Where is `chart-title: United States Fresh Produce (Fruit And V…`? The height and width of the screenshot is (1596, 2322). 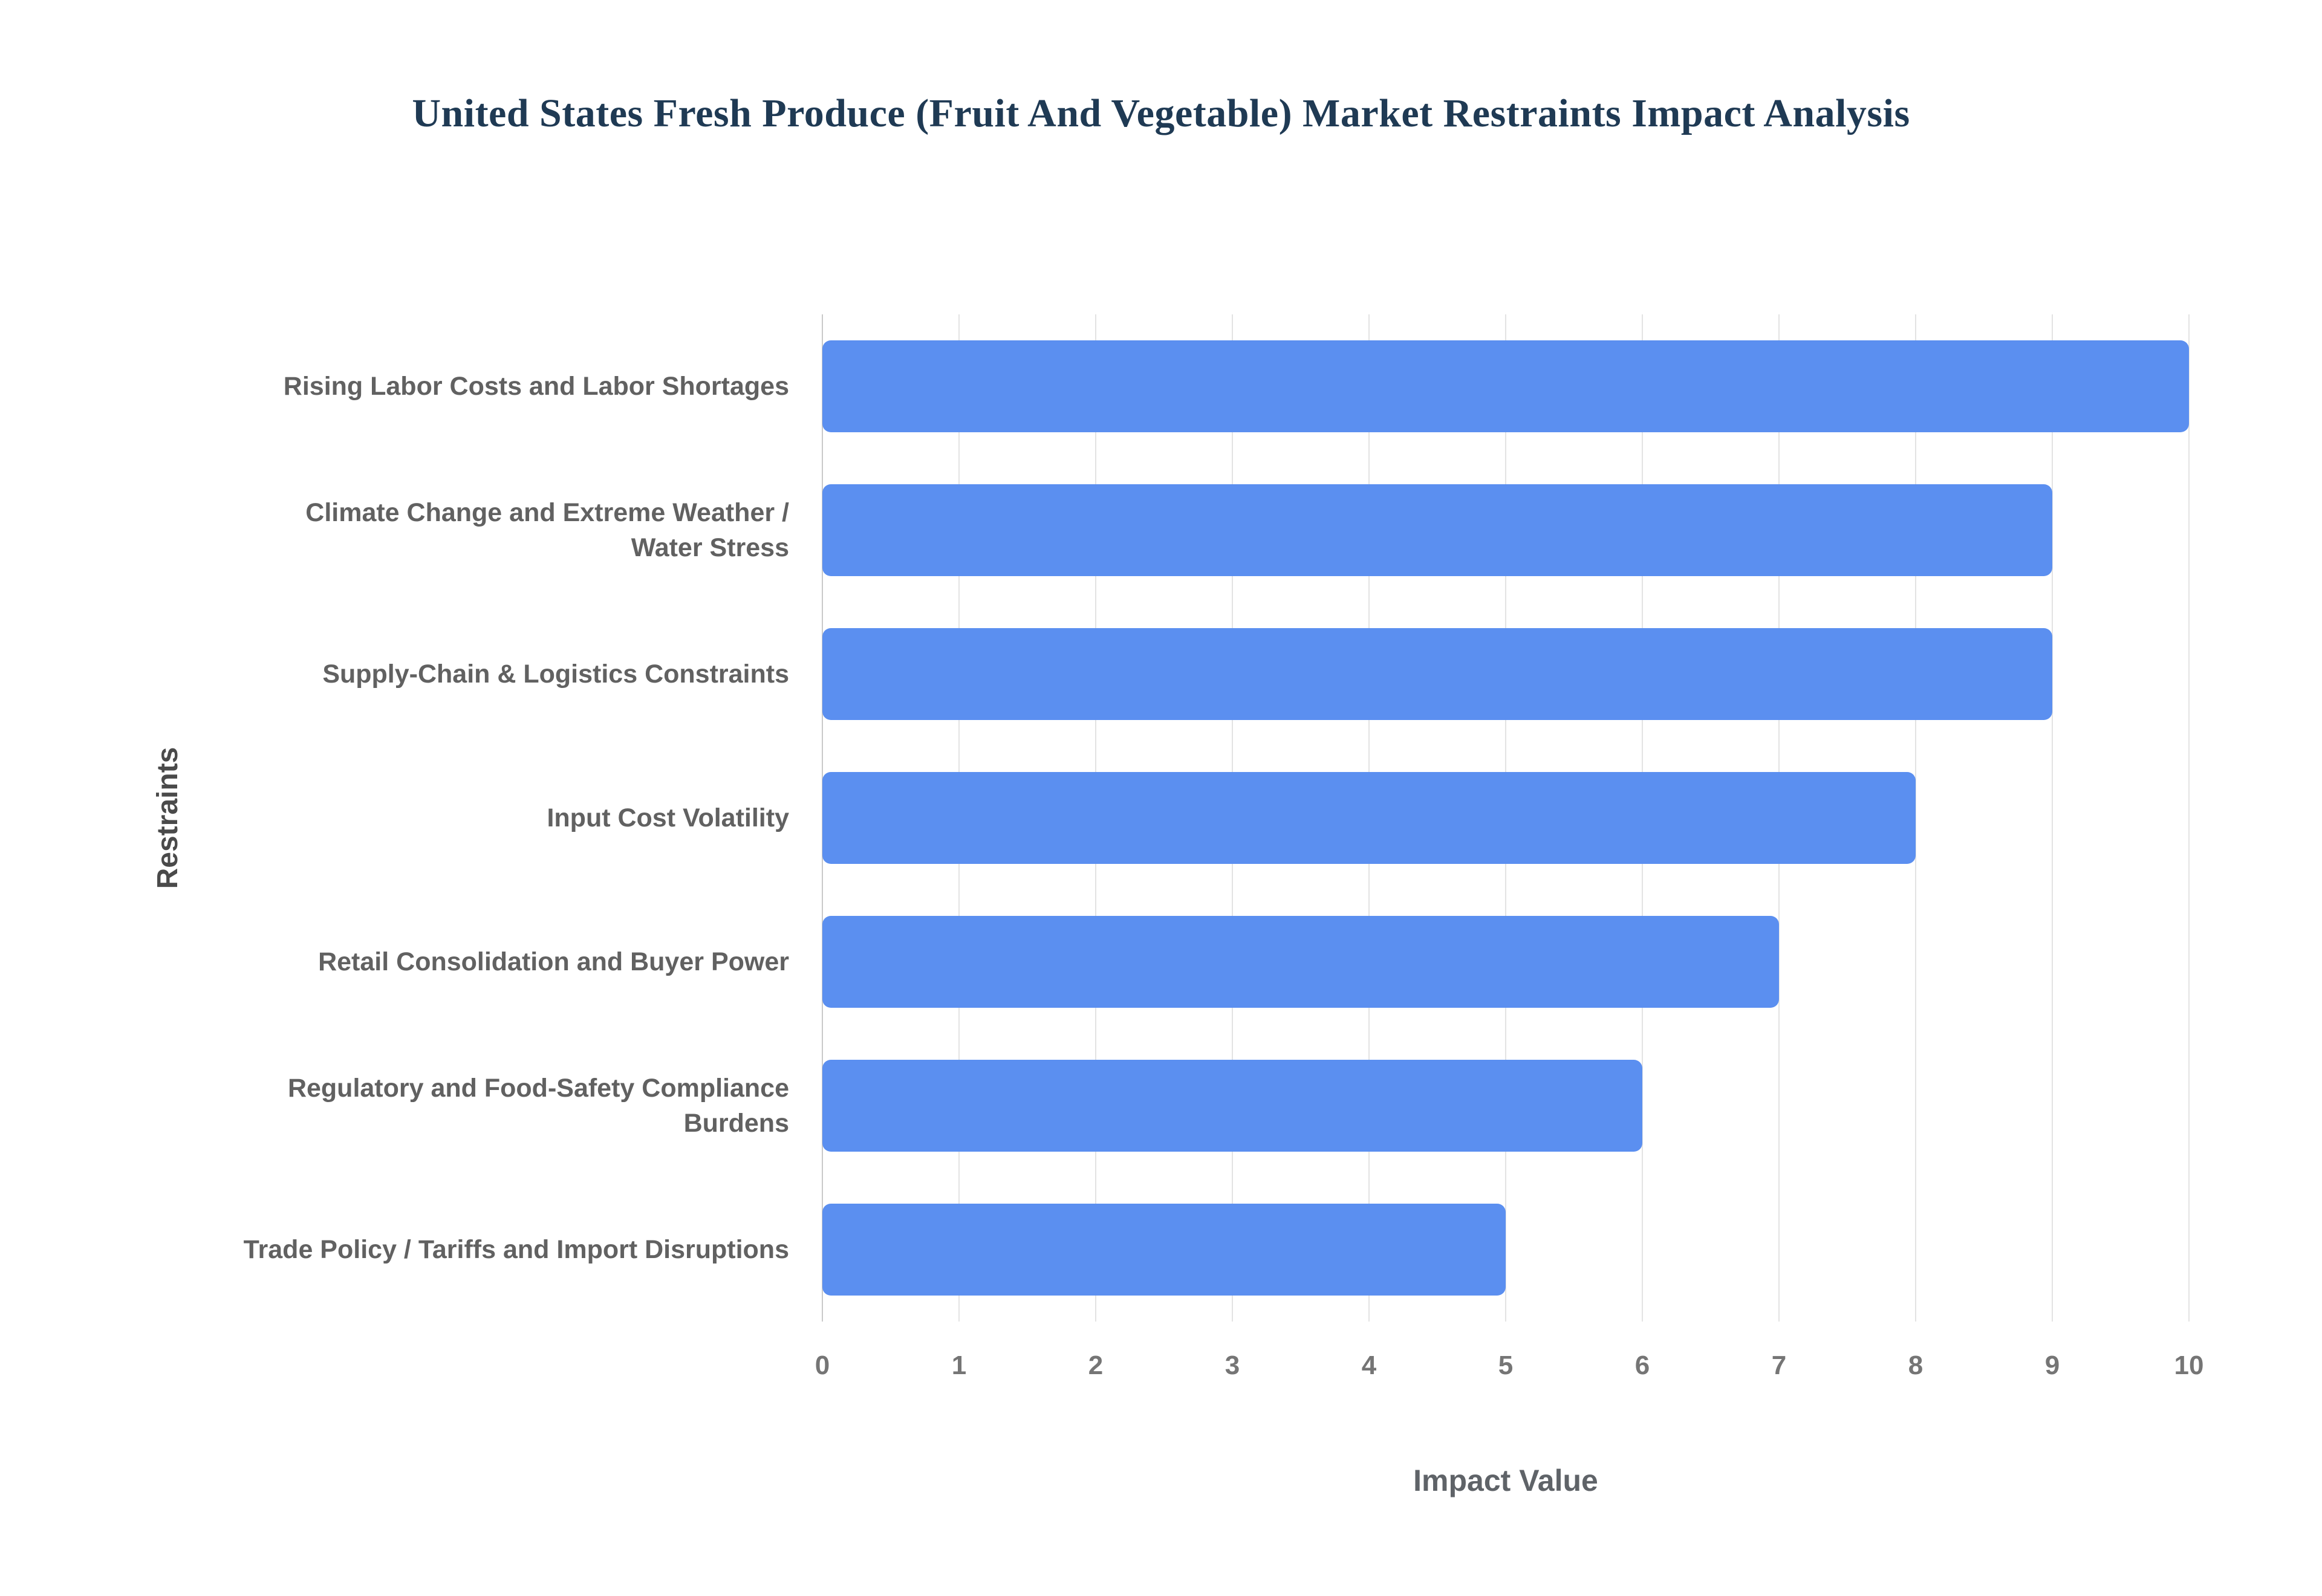 chart-title: United States Fresh Produce (Fruit And V… is located at coordinates (1161, 113).